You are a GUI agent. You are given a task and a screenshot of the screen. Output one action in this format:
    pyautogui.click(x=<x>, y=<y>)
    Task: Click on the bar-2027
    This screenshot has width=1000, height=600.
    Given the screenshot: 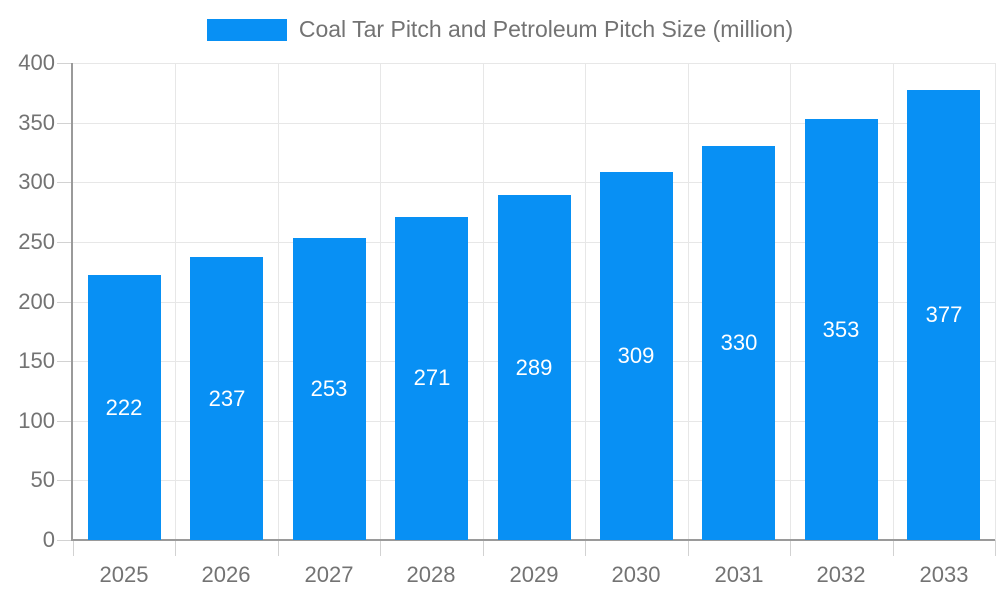 What is the action you would take?
    pyautogui.click(x=329, y=389)
    